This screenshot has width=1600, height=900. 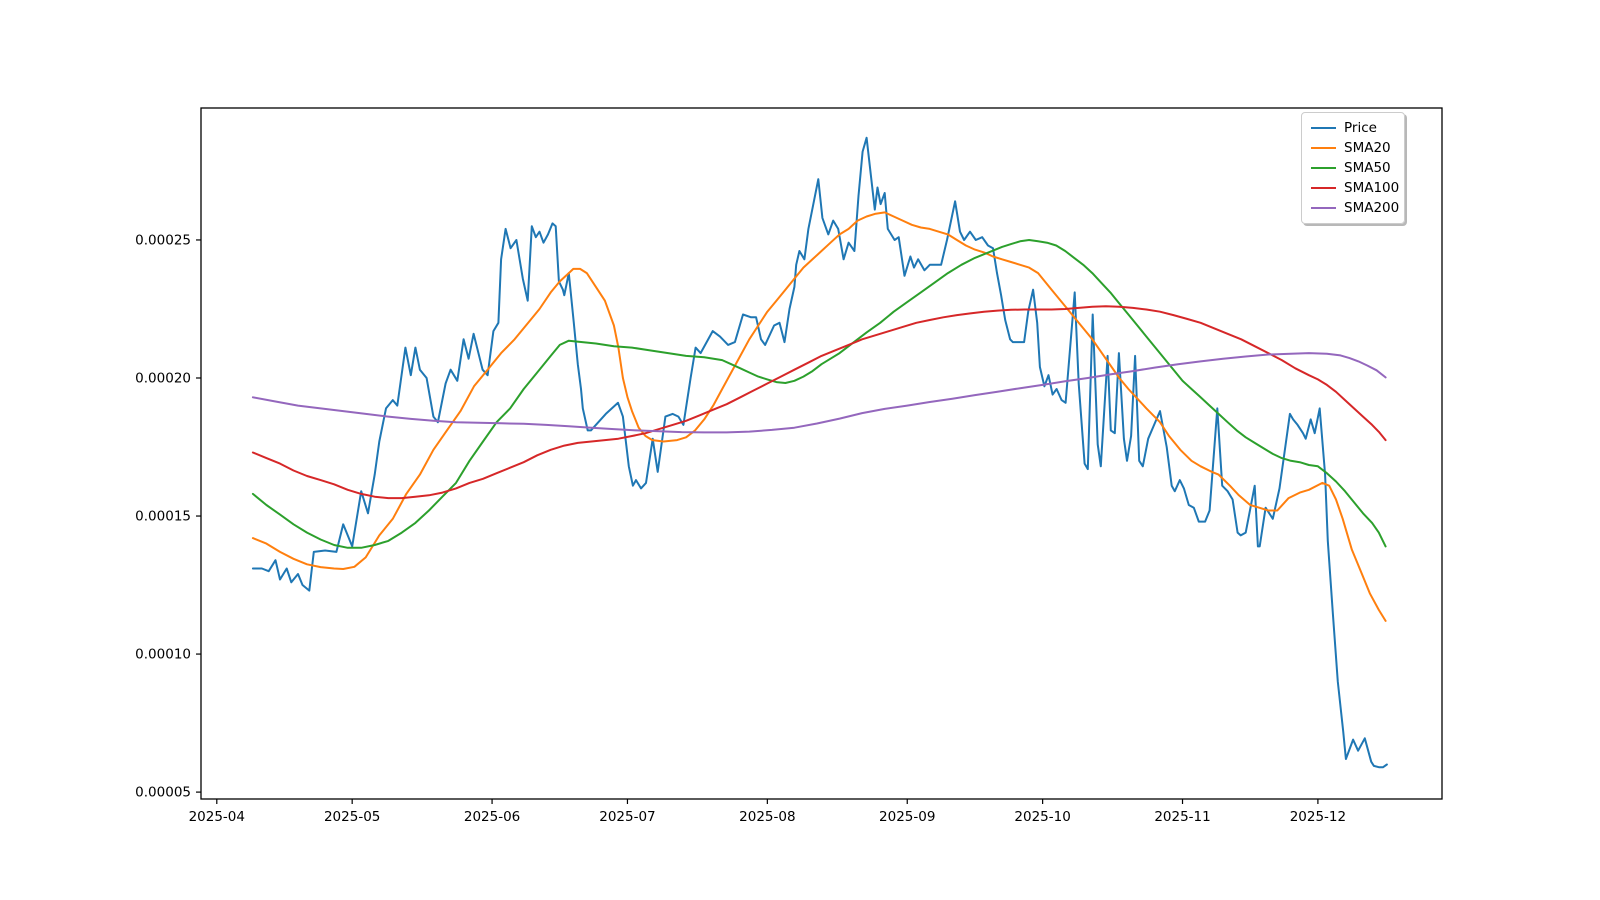 I want to click on series-line-sma200, so click(x=819, y=393).